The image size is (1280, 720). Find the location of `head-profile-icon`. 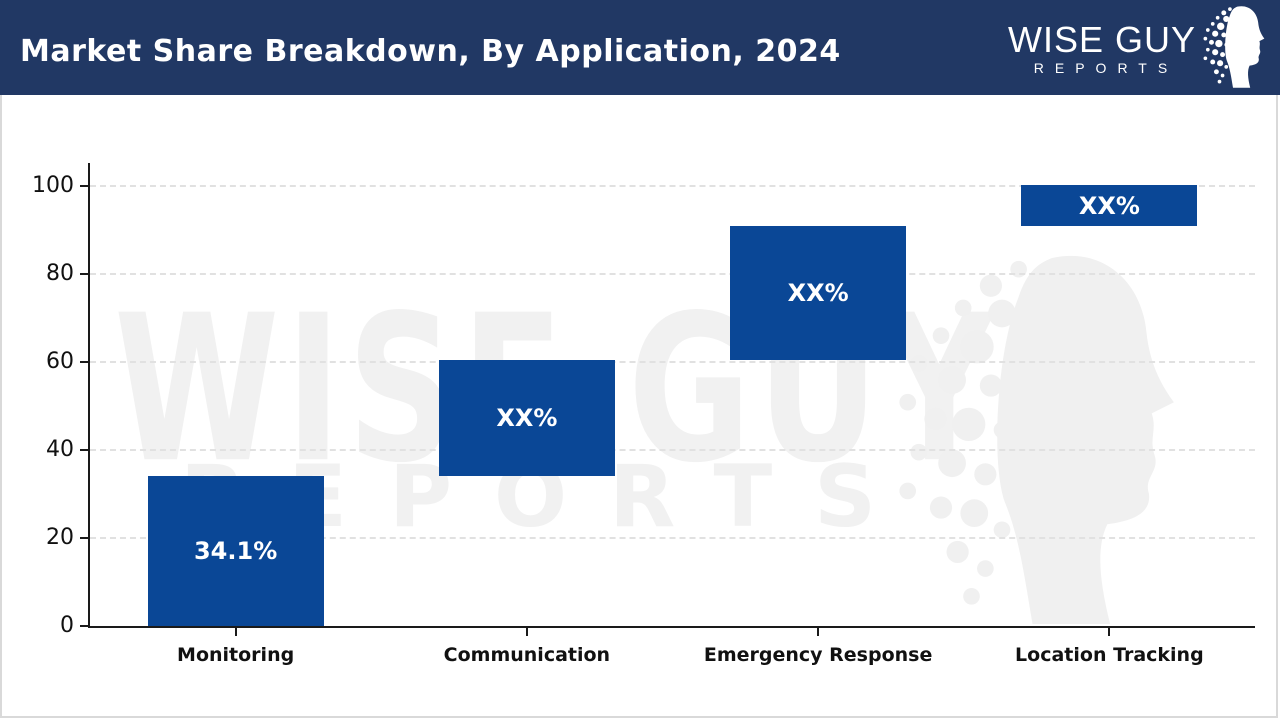

head-profile-icon is located at coordinates (1233, 48).